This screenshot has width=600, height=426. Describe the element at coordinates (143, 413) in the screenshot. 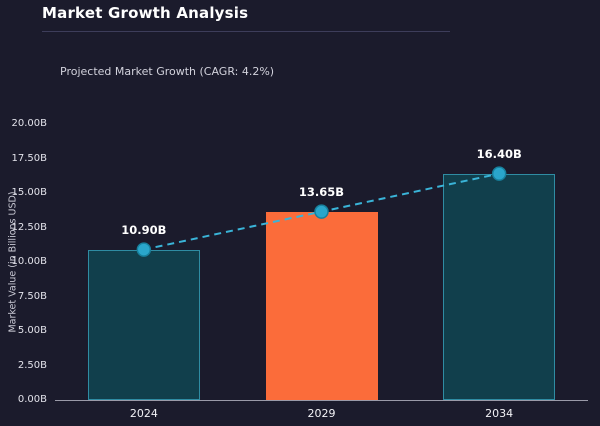

I see `x-tick-label: 2024` at that location.